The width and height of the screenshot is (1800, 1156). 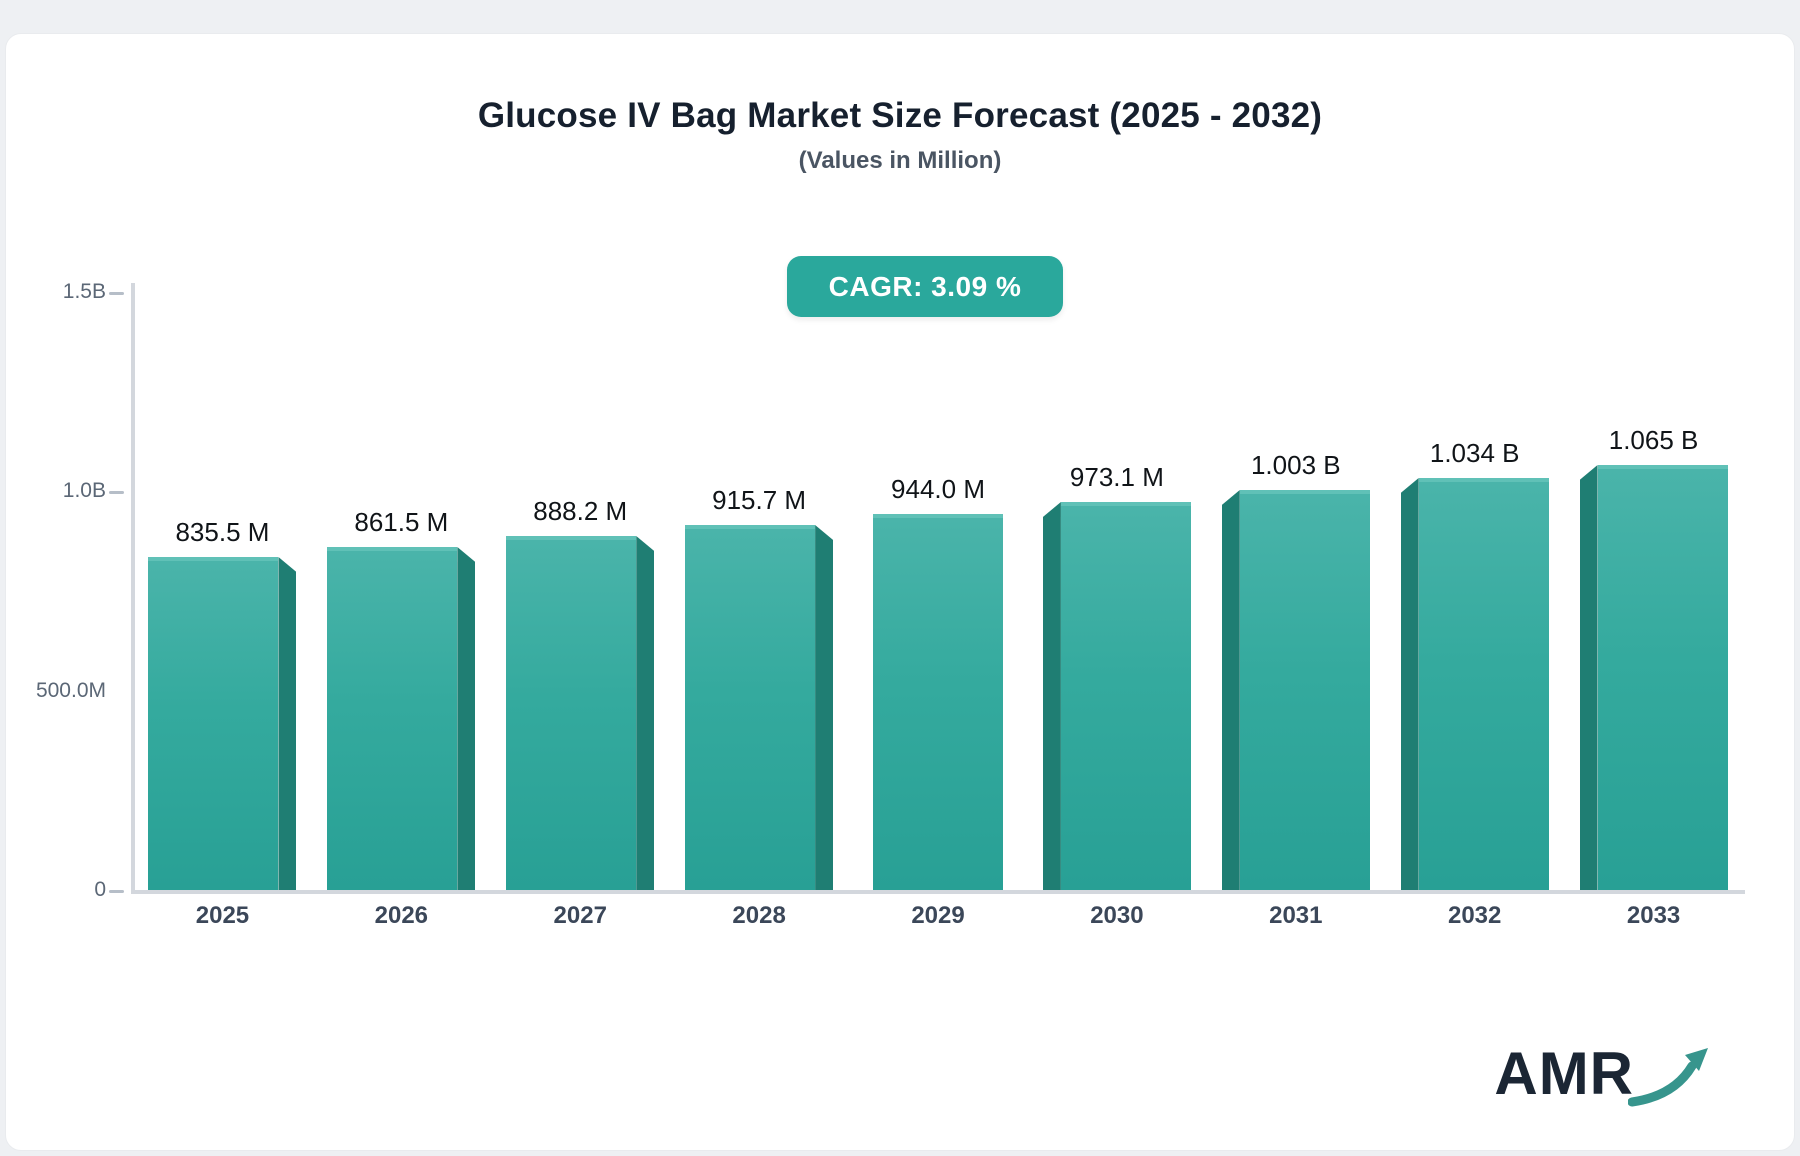 I want to click on x-axis-label-2031: 2031, so click(x=1296, y=915).